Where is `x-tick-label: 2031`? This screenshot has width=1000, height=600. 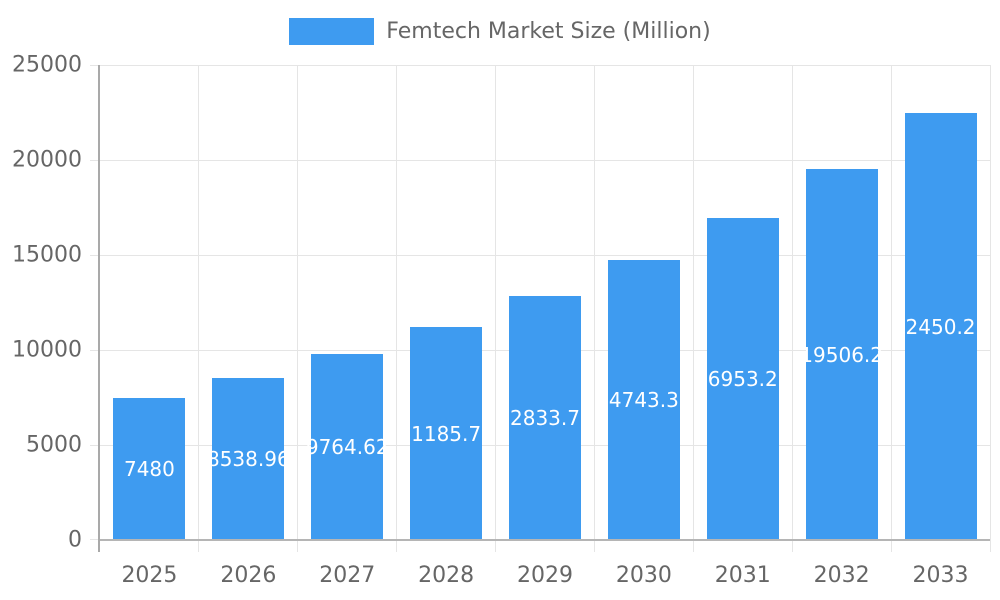 x-tick-label: 2031 is located at coordinates (742, 575).